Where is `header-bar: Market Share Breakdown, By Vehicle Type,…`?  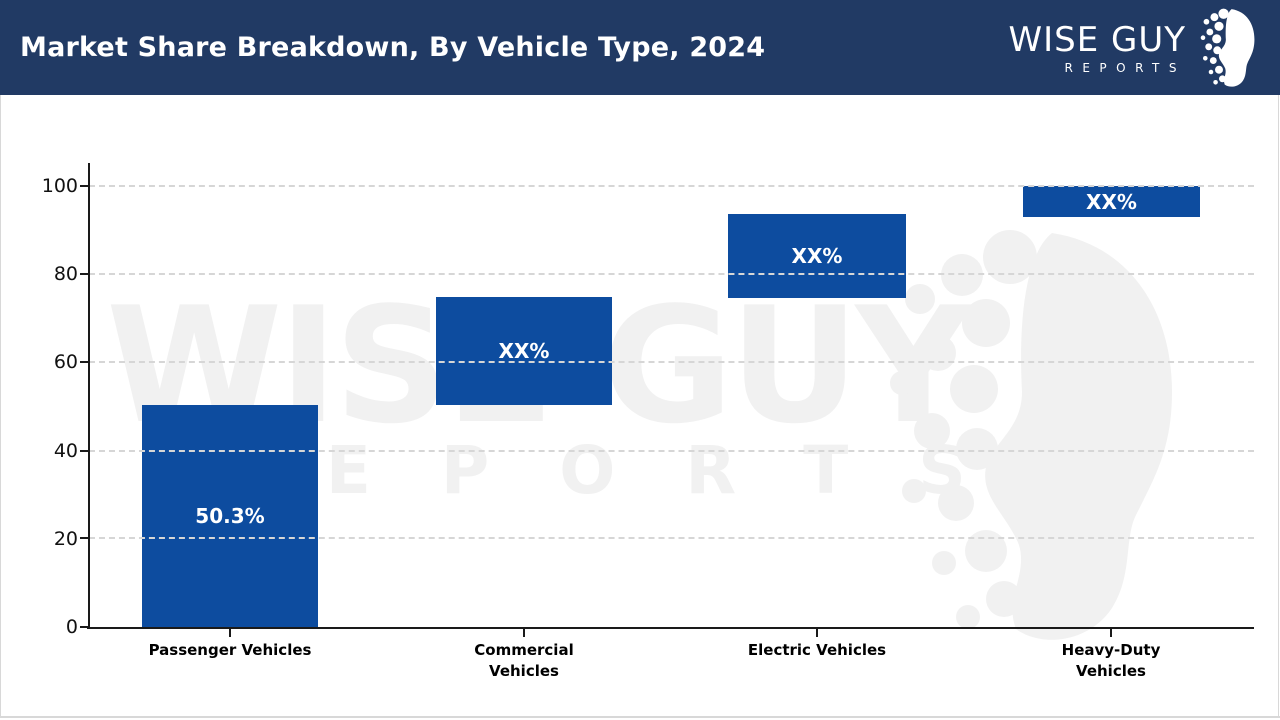
header-bar: Market Share Breakdown, By Vehicle Type,… is located at coordinates (640, 47).